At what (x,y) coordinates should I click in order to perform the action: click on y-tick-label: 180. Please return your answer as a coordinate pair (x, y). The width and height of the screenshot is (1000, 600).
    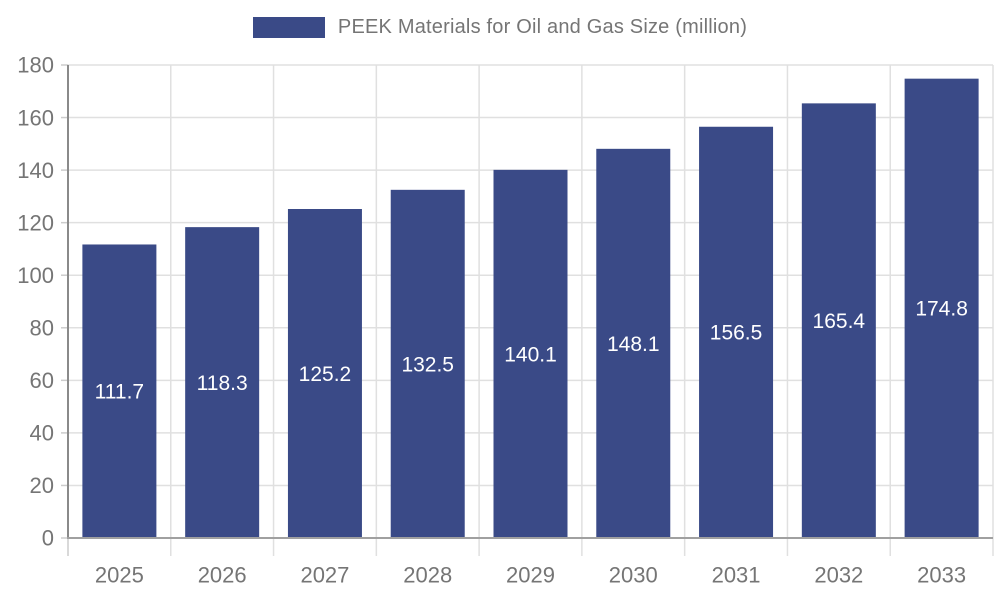
    Looking at the image, I should click on (35, 65).